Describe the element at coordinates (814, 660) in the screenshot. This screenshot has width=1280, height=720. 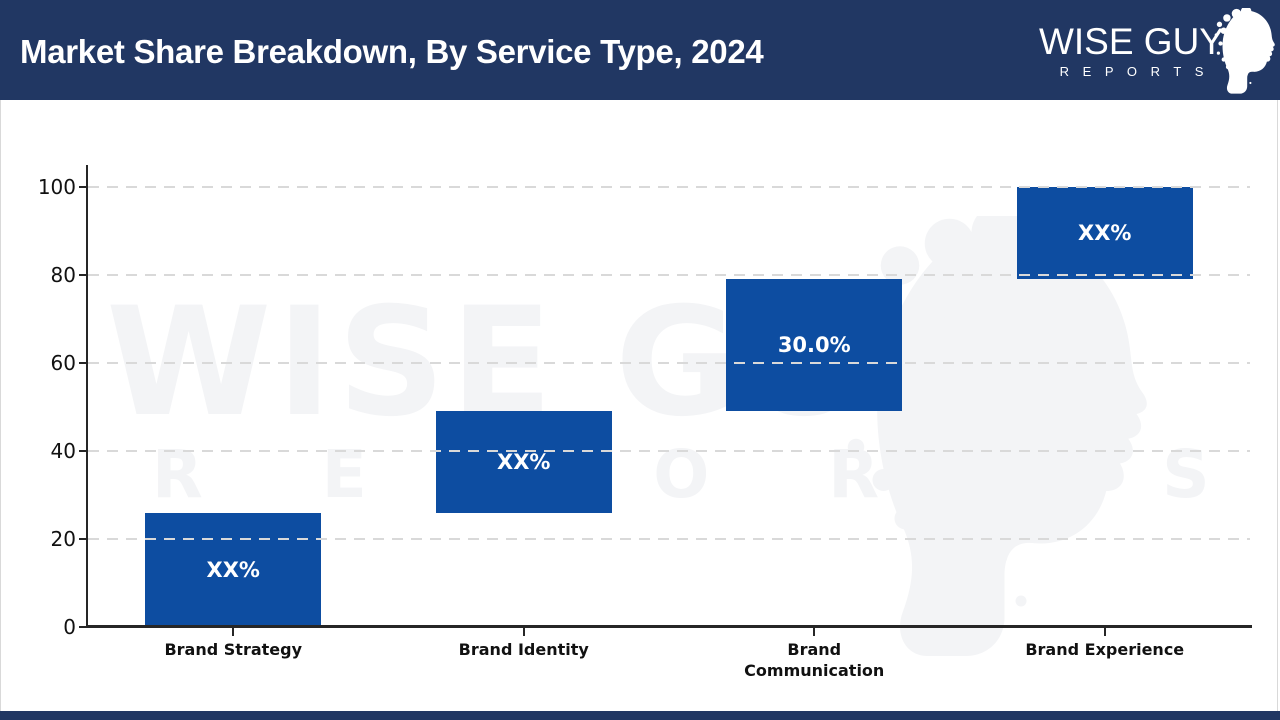
I see `x-axis-label-brand-communication: Brand Communication` at that location.